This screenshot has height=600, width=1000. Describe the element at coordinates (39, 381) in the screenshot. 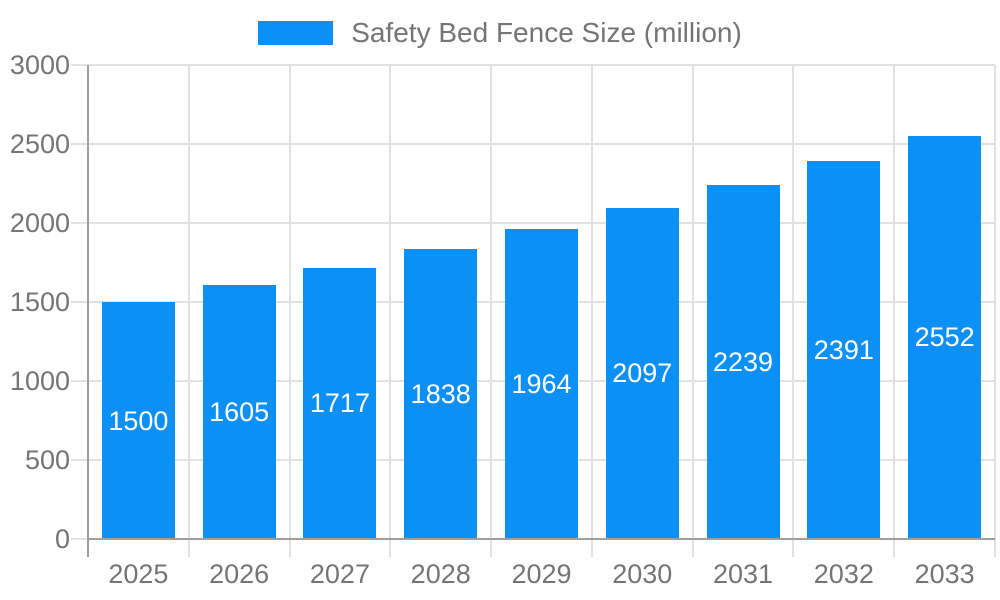

I see `y-tick-label: 1000` at that location.